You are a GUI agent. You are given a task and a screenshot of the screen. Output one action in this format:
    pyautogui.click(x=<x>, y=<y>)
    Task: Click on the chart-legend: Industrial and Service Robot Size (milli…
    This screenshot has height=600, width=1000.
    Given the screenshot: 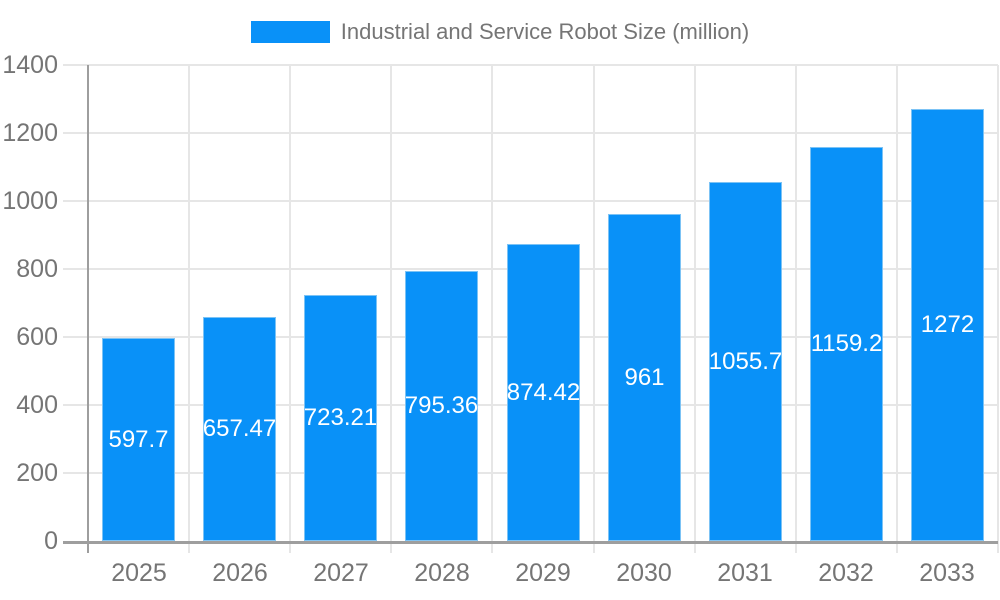 What is the action you would take?
    pyautogui.click(x=500, y=31)
    